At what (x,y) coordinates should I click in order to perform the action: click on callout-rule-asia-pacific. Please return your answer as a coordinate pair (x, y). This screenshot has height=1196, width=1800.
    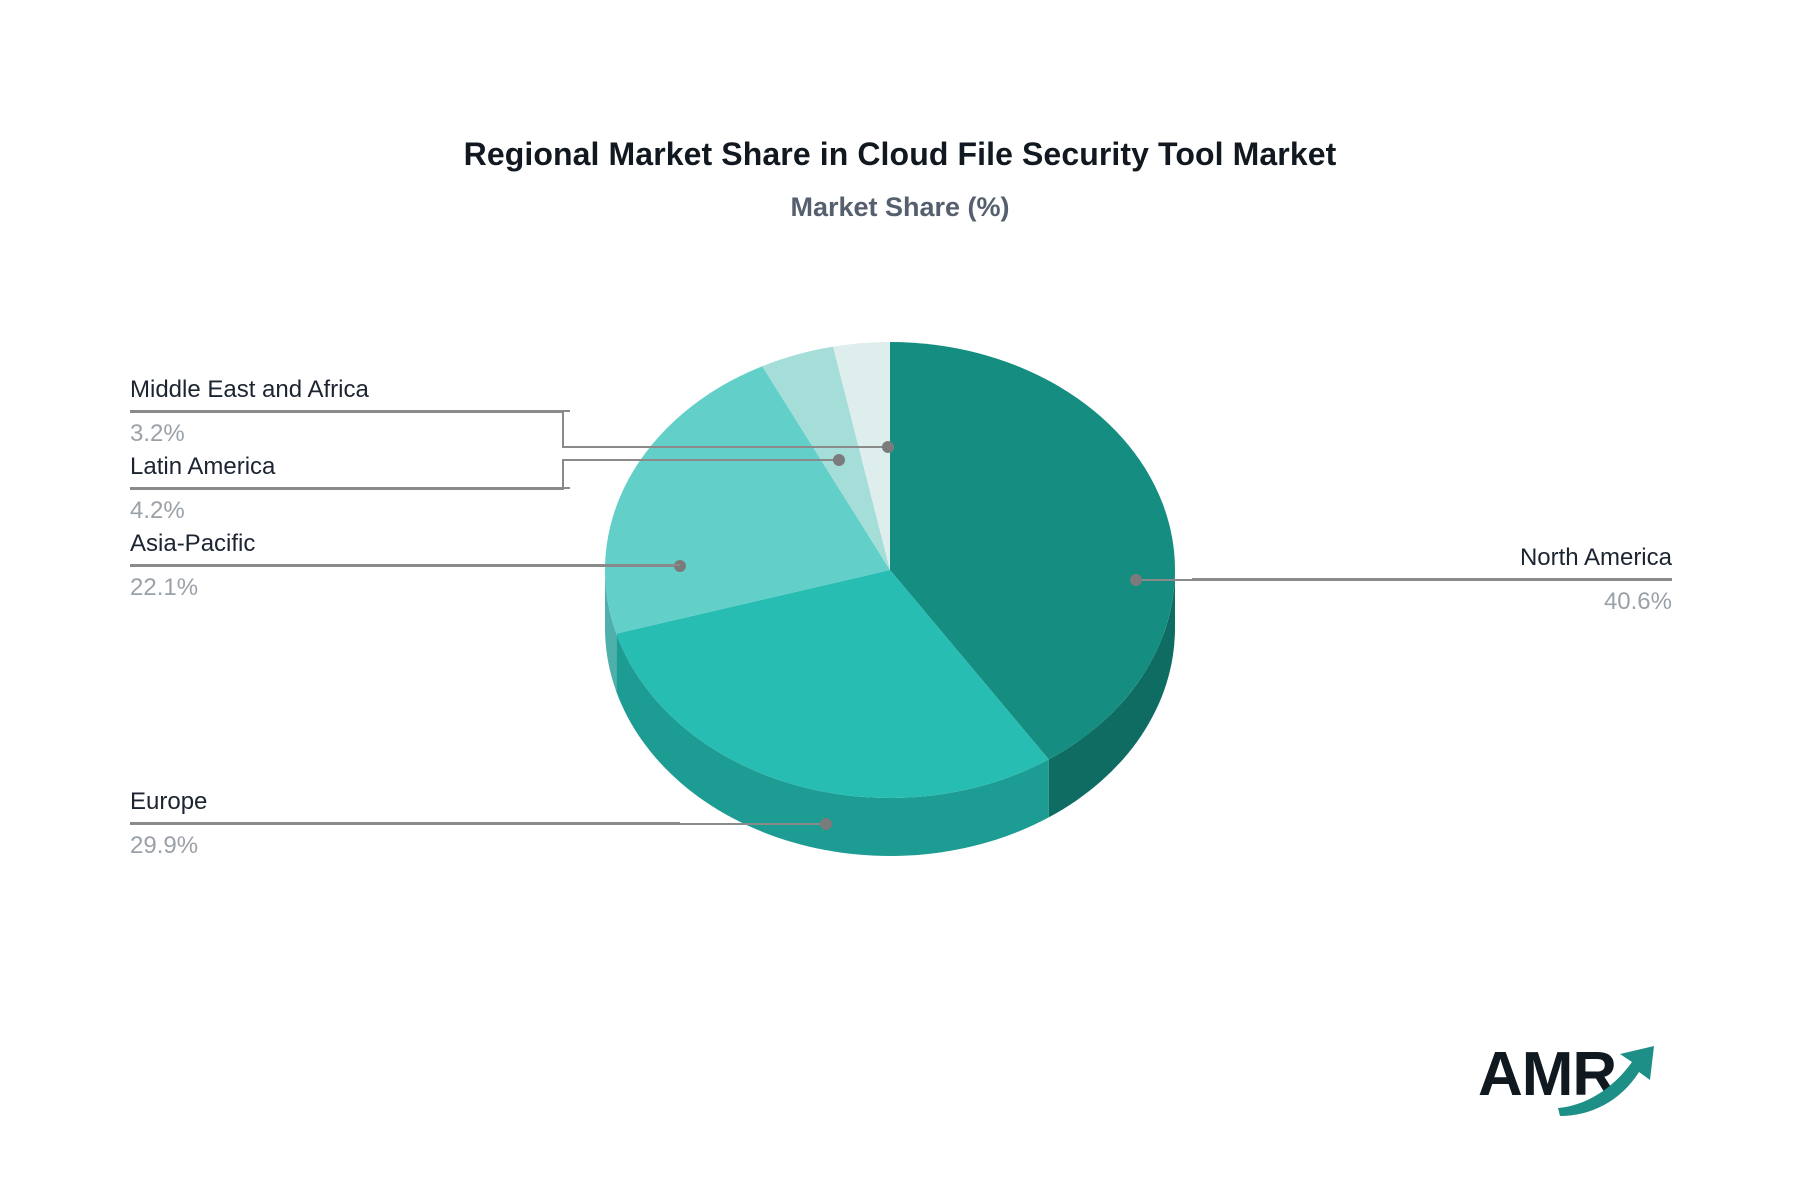
    Looking at the image, I should click on (405, 565).